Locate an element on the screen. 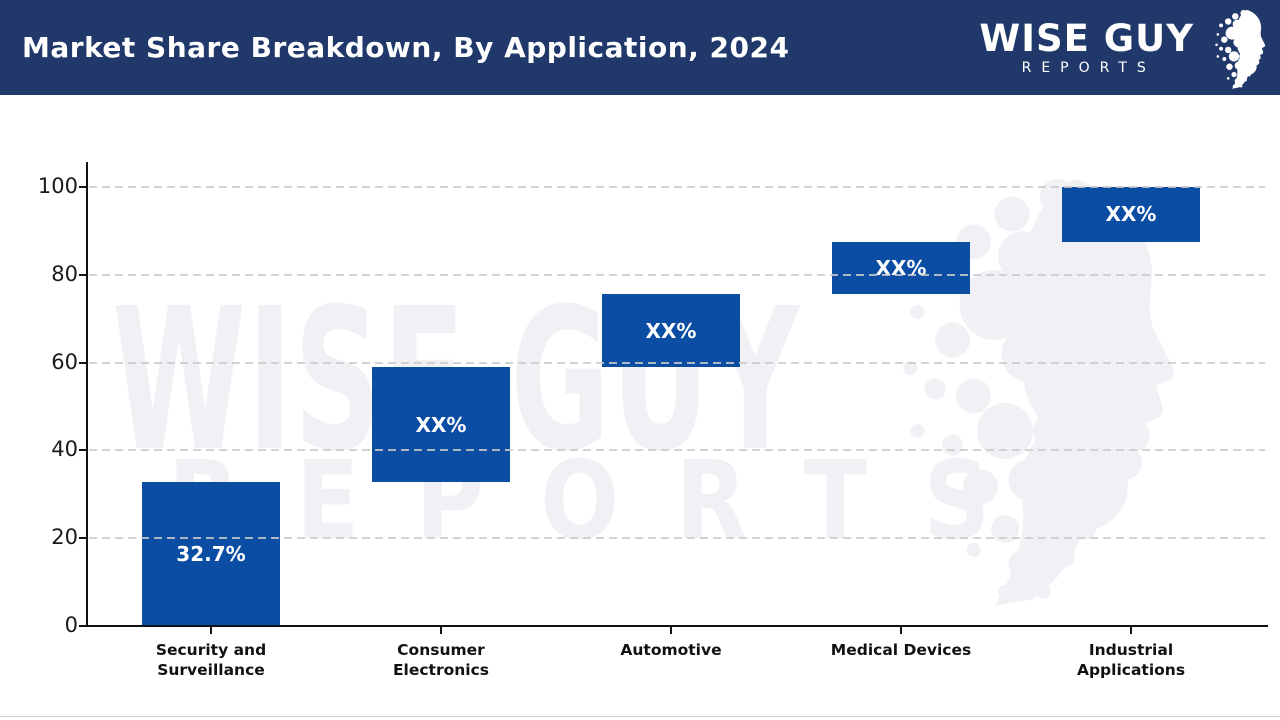 This screenshot has width=1280, height=720. bar-value-label-4: XX% is located at coordinates (901, 267).